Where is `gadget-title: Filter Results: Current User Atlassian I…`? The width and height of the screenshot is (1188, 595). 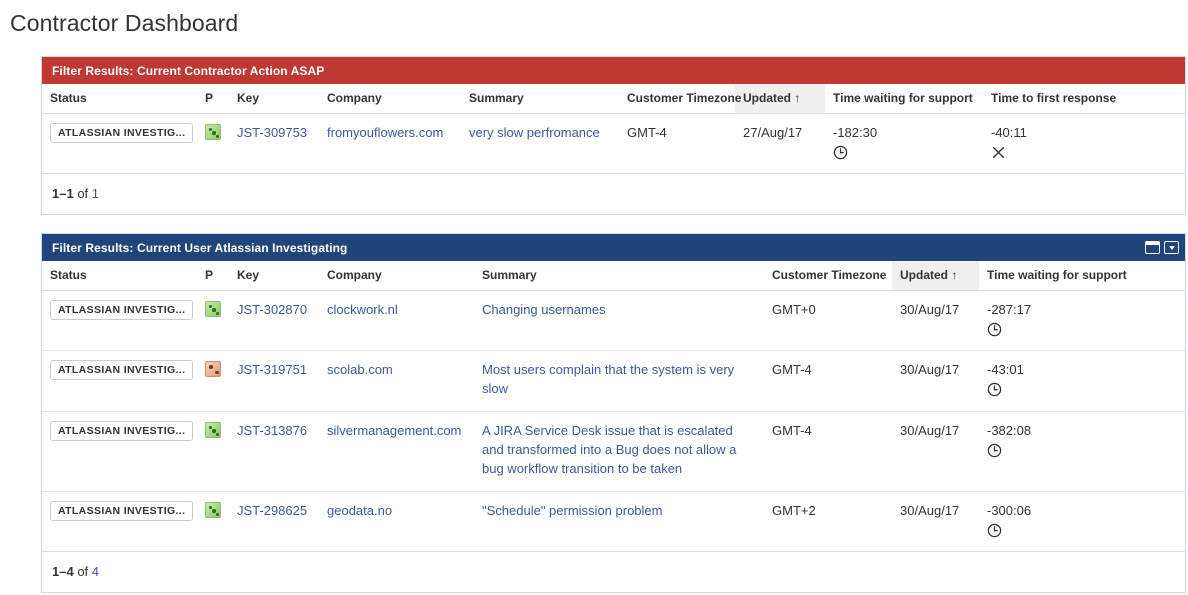
gadget-title: Filter Results: Current User Atlassian I… is located at coordinates (200, 247).